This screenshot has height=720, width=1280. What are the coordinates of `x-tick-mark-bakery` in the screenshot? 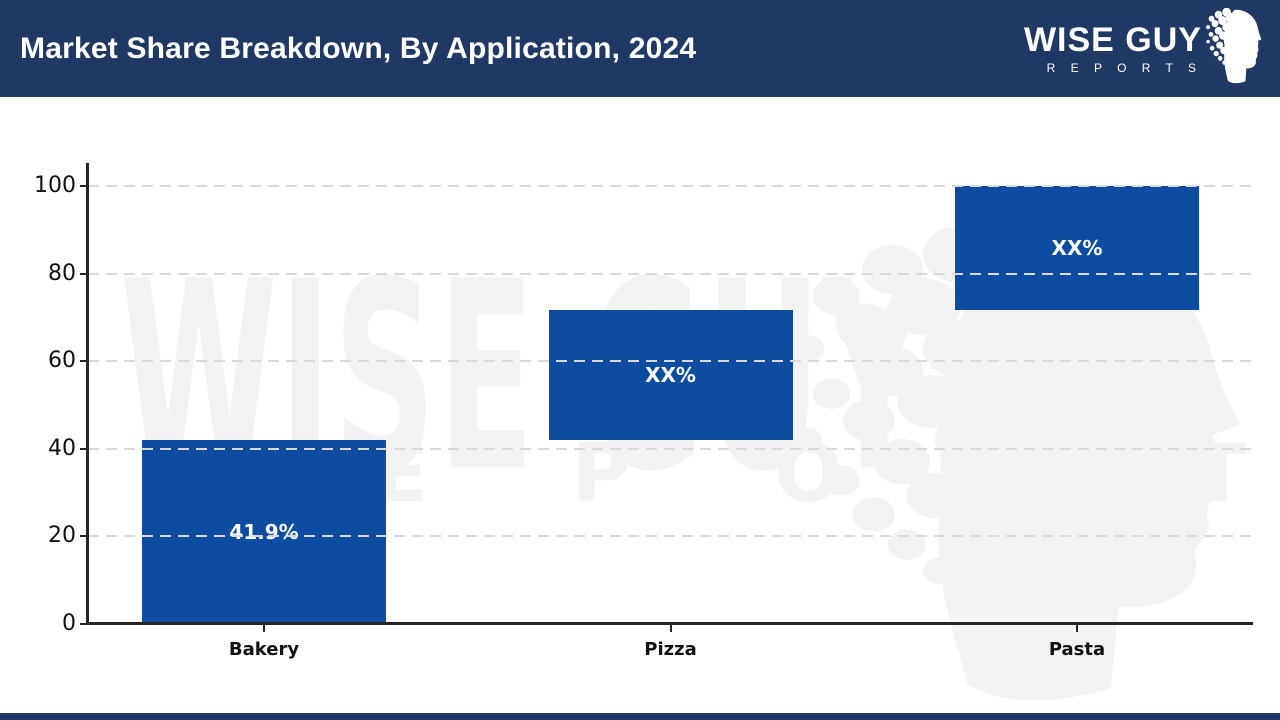 It's located at (264, 628).